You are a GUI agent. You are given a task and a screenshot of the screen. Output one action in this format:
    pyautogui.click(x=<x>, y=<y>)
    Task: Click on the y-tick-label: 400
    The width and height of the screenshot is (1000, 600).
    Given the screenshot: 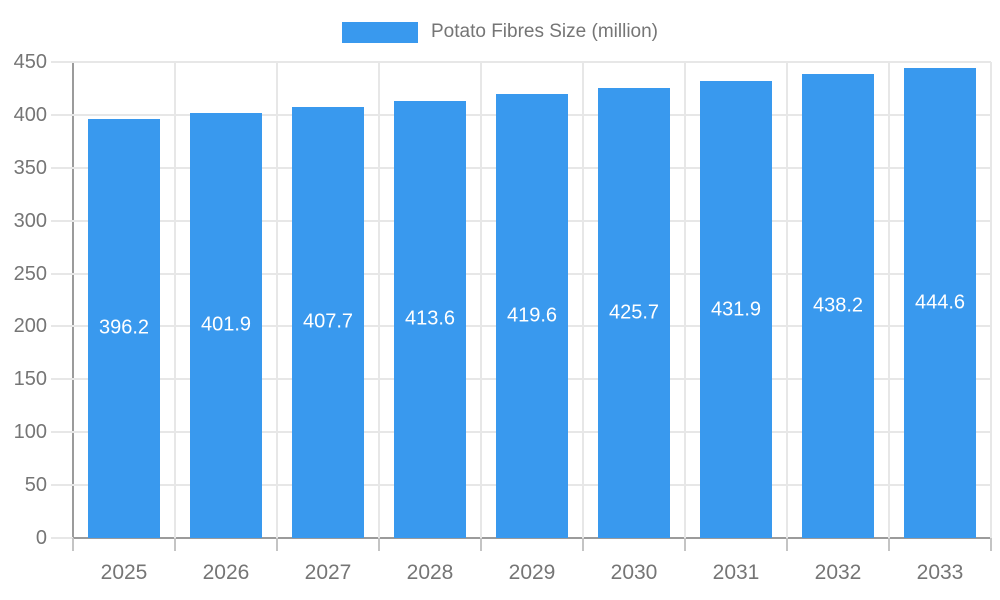 What is the action you would take?
    pyautogui.click(x=30, y=114)
    